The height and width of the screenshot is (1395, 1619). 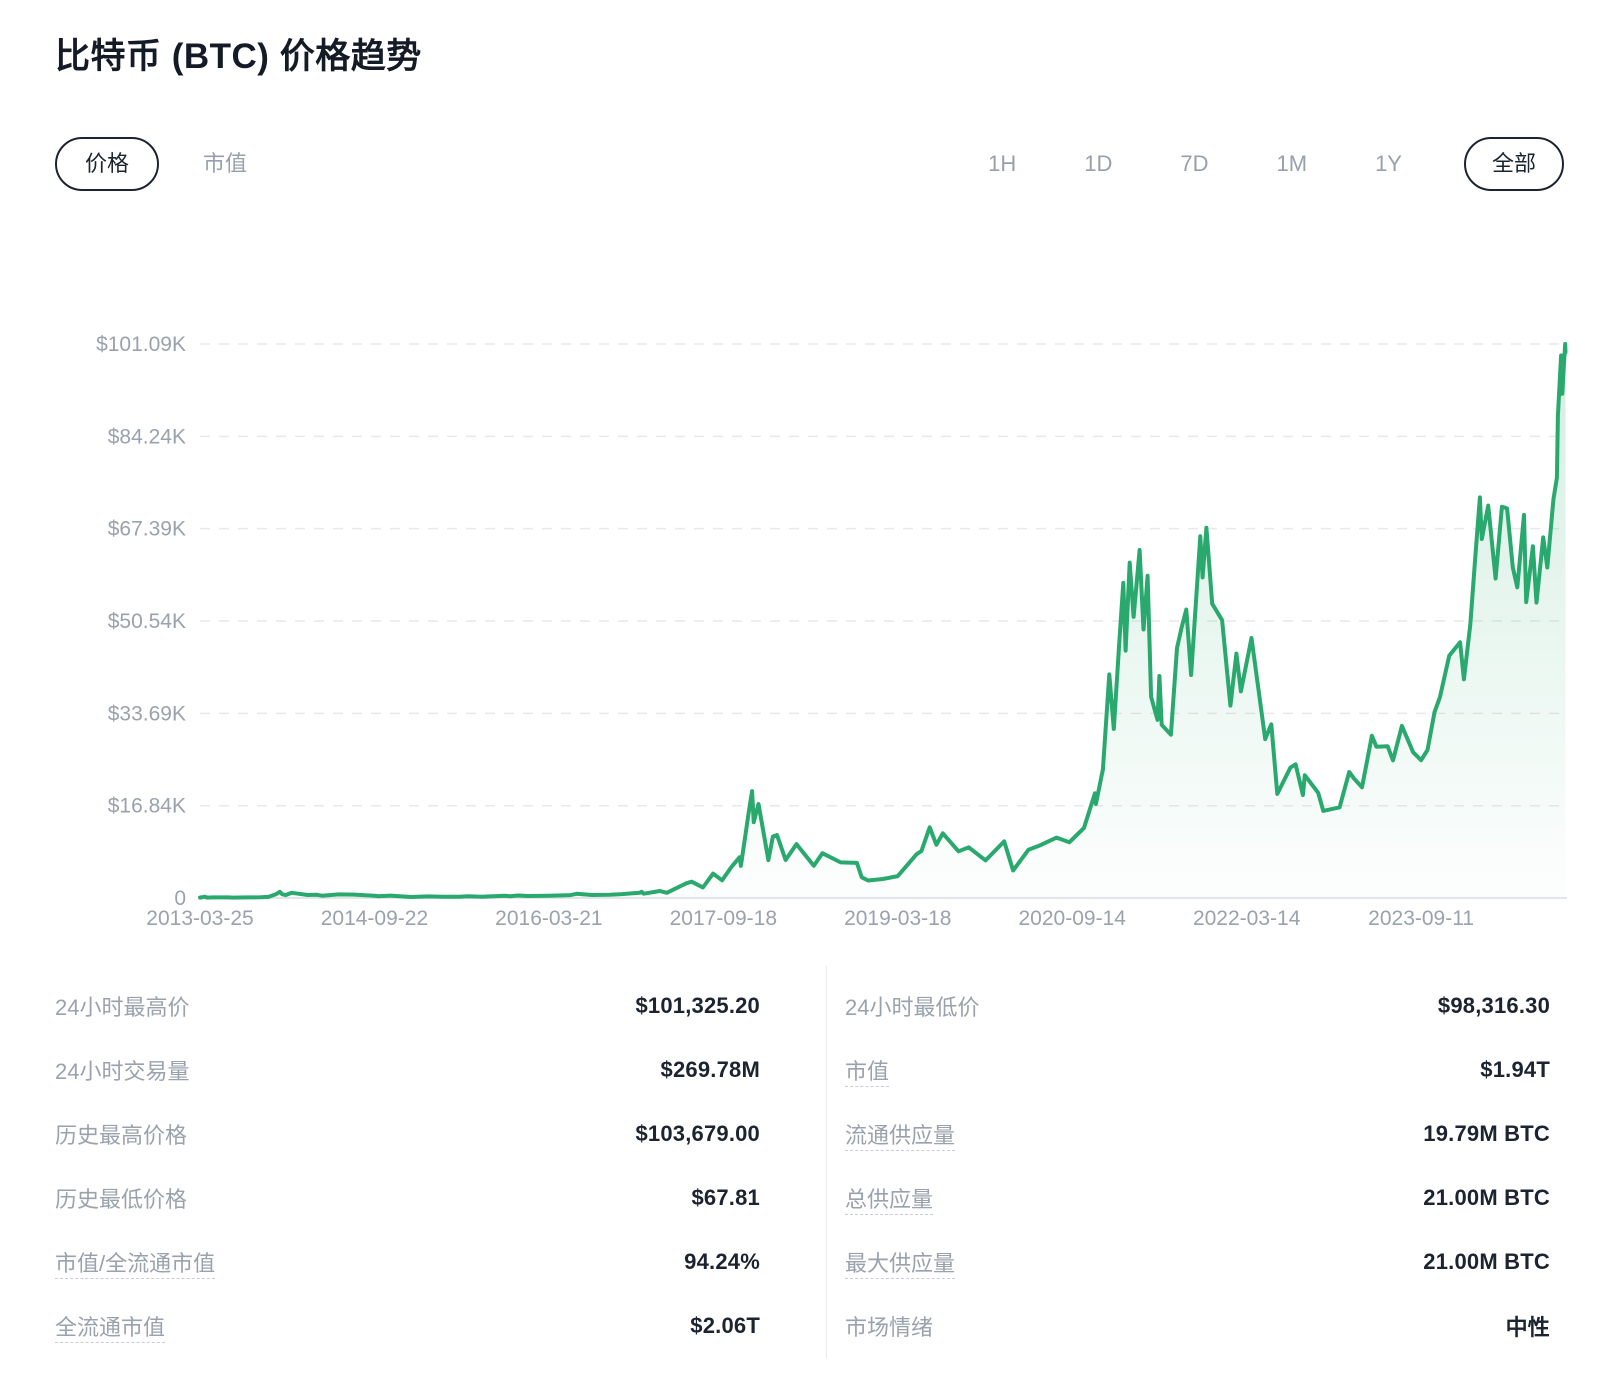 What do you see at coordinates (1515, 1069) in the screenshot?
I see `stat-market-cap-value: $1.94T` at bounding box center [1515, 1069].